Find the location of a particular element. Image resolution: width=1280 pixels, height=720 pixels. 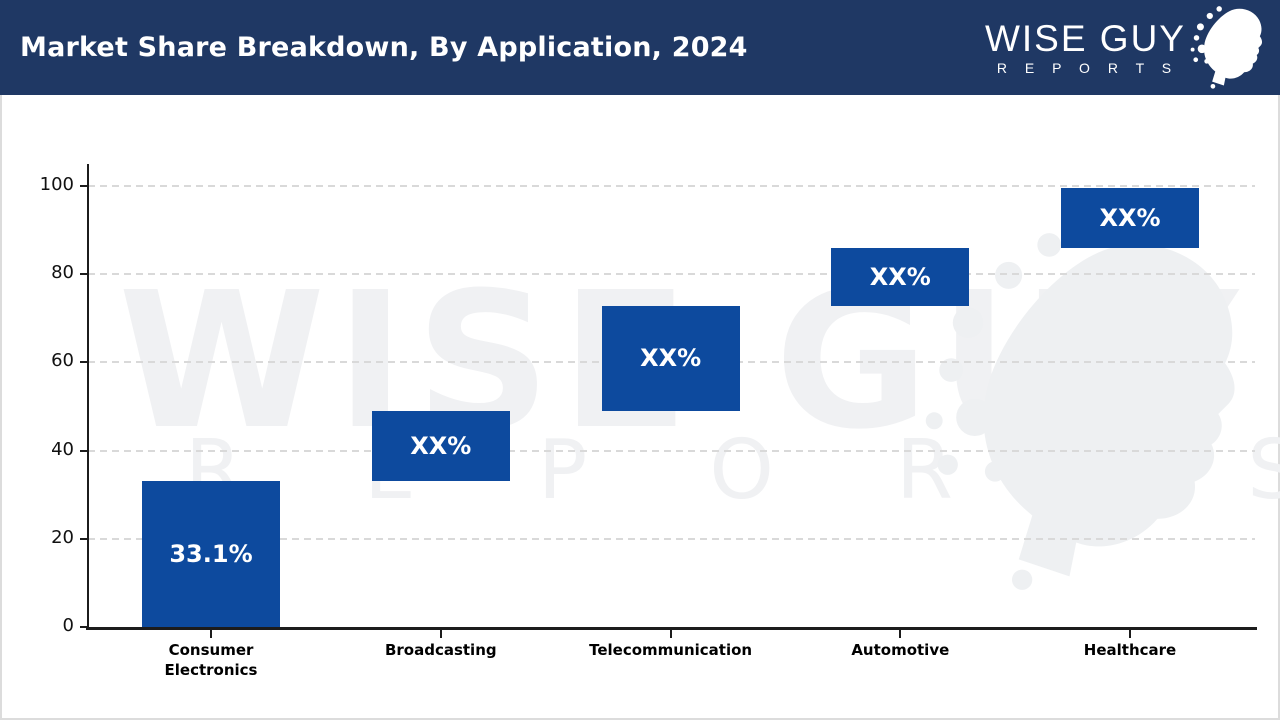

y-tick-label: 0 is located at coordinates (68, 625).